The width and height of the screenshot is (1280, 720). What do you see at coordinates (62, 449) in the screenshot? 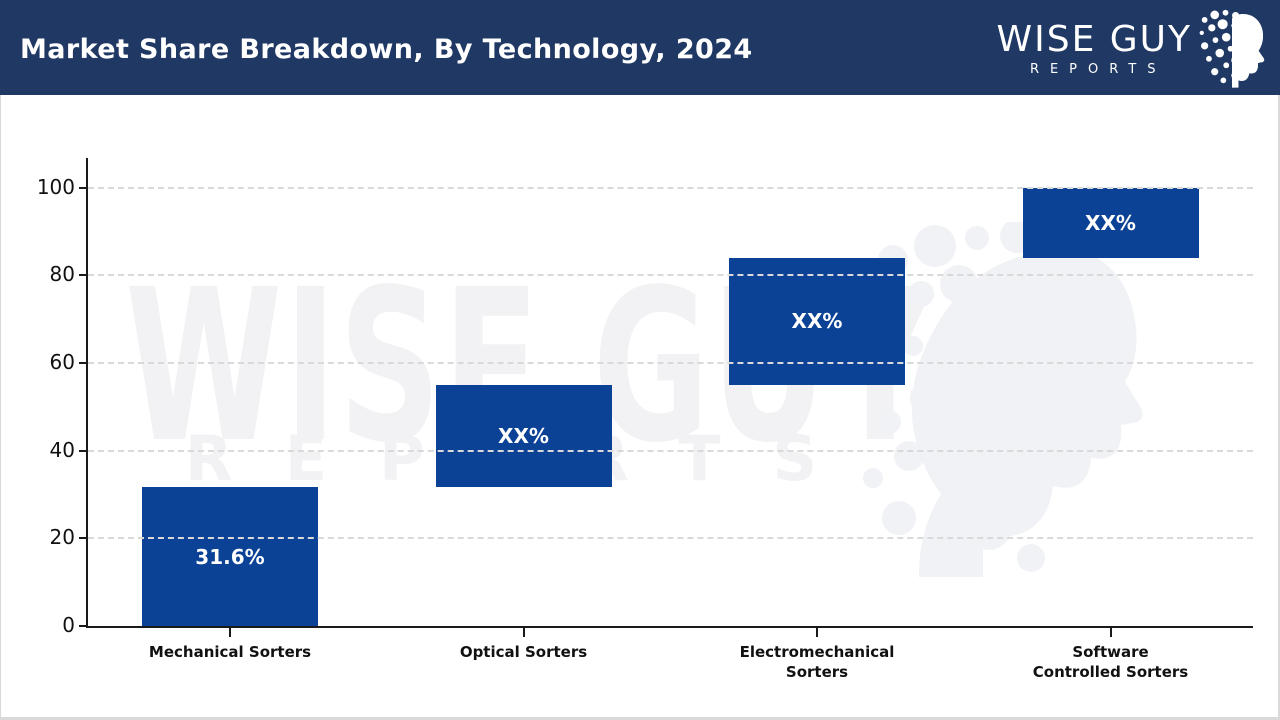
I see `y-tick-label: 40` at bounding box center [62, 449].